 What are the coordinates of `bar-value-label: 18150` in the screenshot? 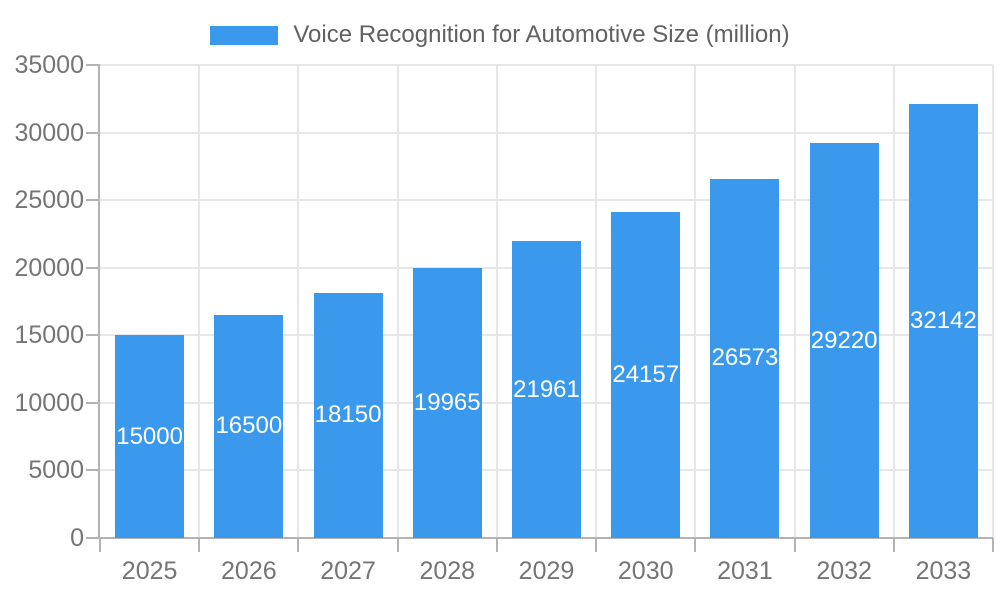 It's located at (348, 415).